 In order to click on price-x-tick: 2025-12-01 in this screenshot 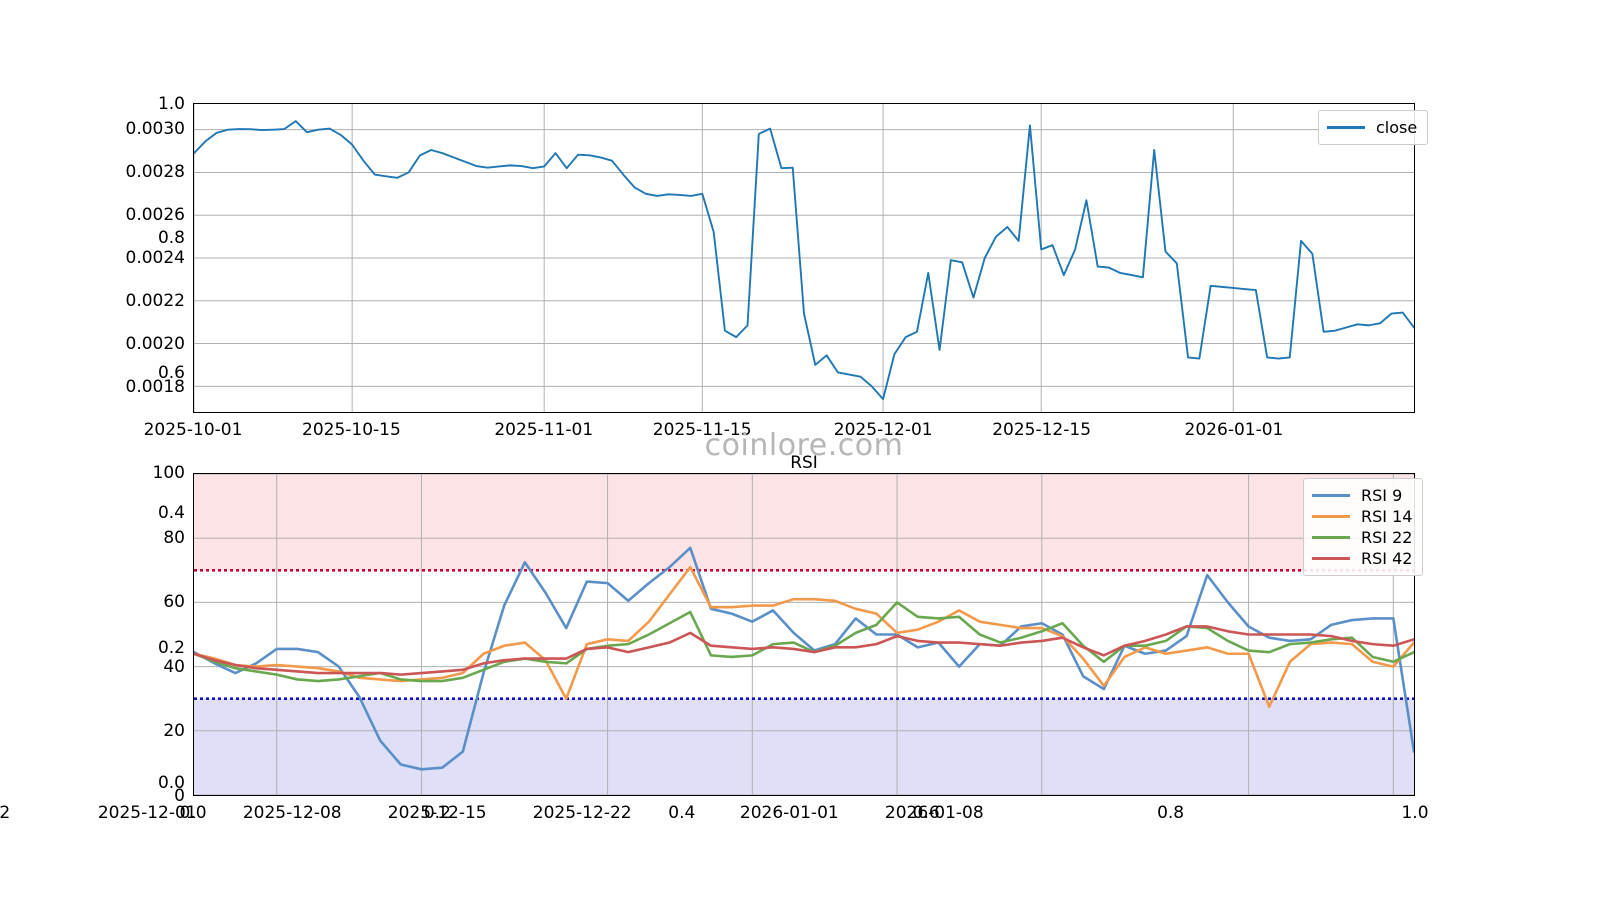, I will do `click(883, 430)`.